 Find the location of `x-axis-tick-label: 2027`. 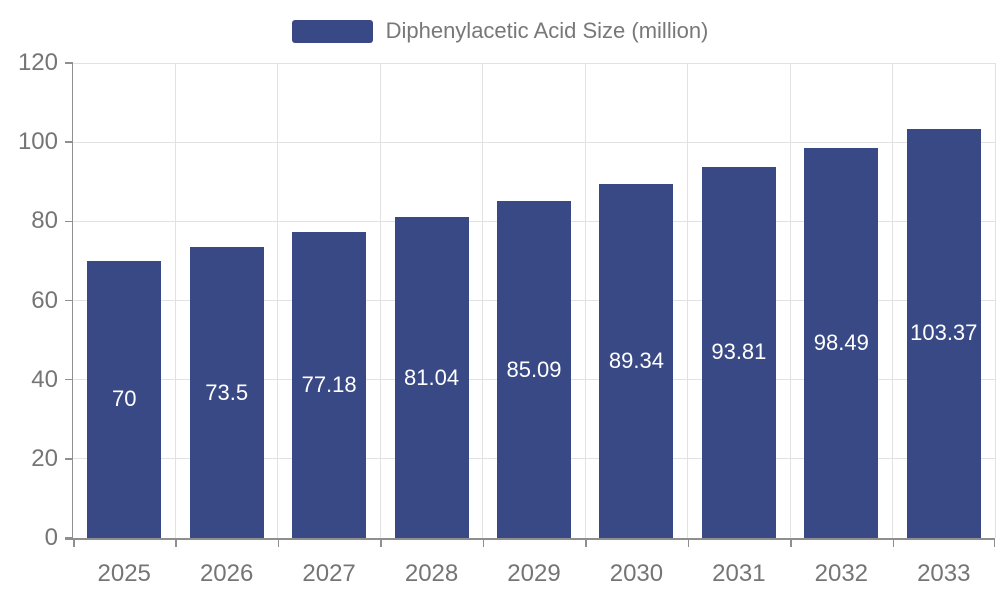

x-axis-tick-label: 2027 is located at coordinates (329, 573).